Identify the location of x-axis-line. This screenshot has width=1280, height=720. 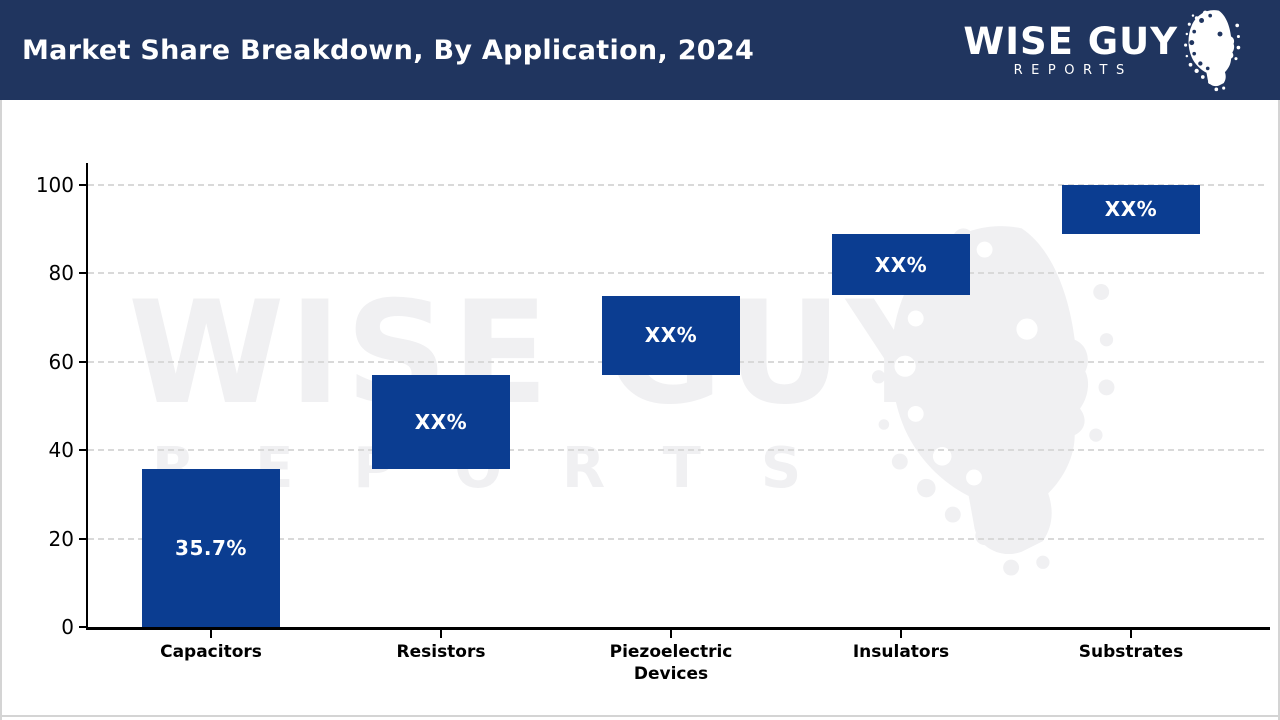
(678, 628).